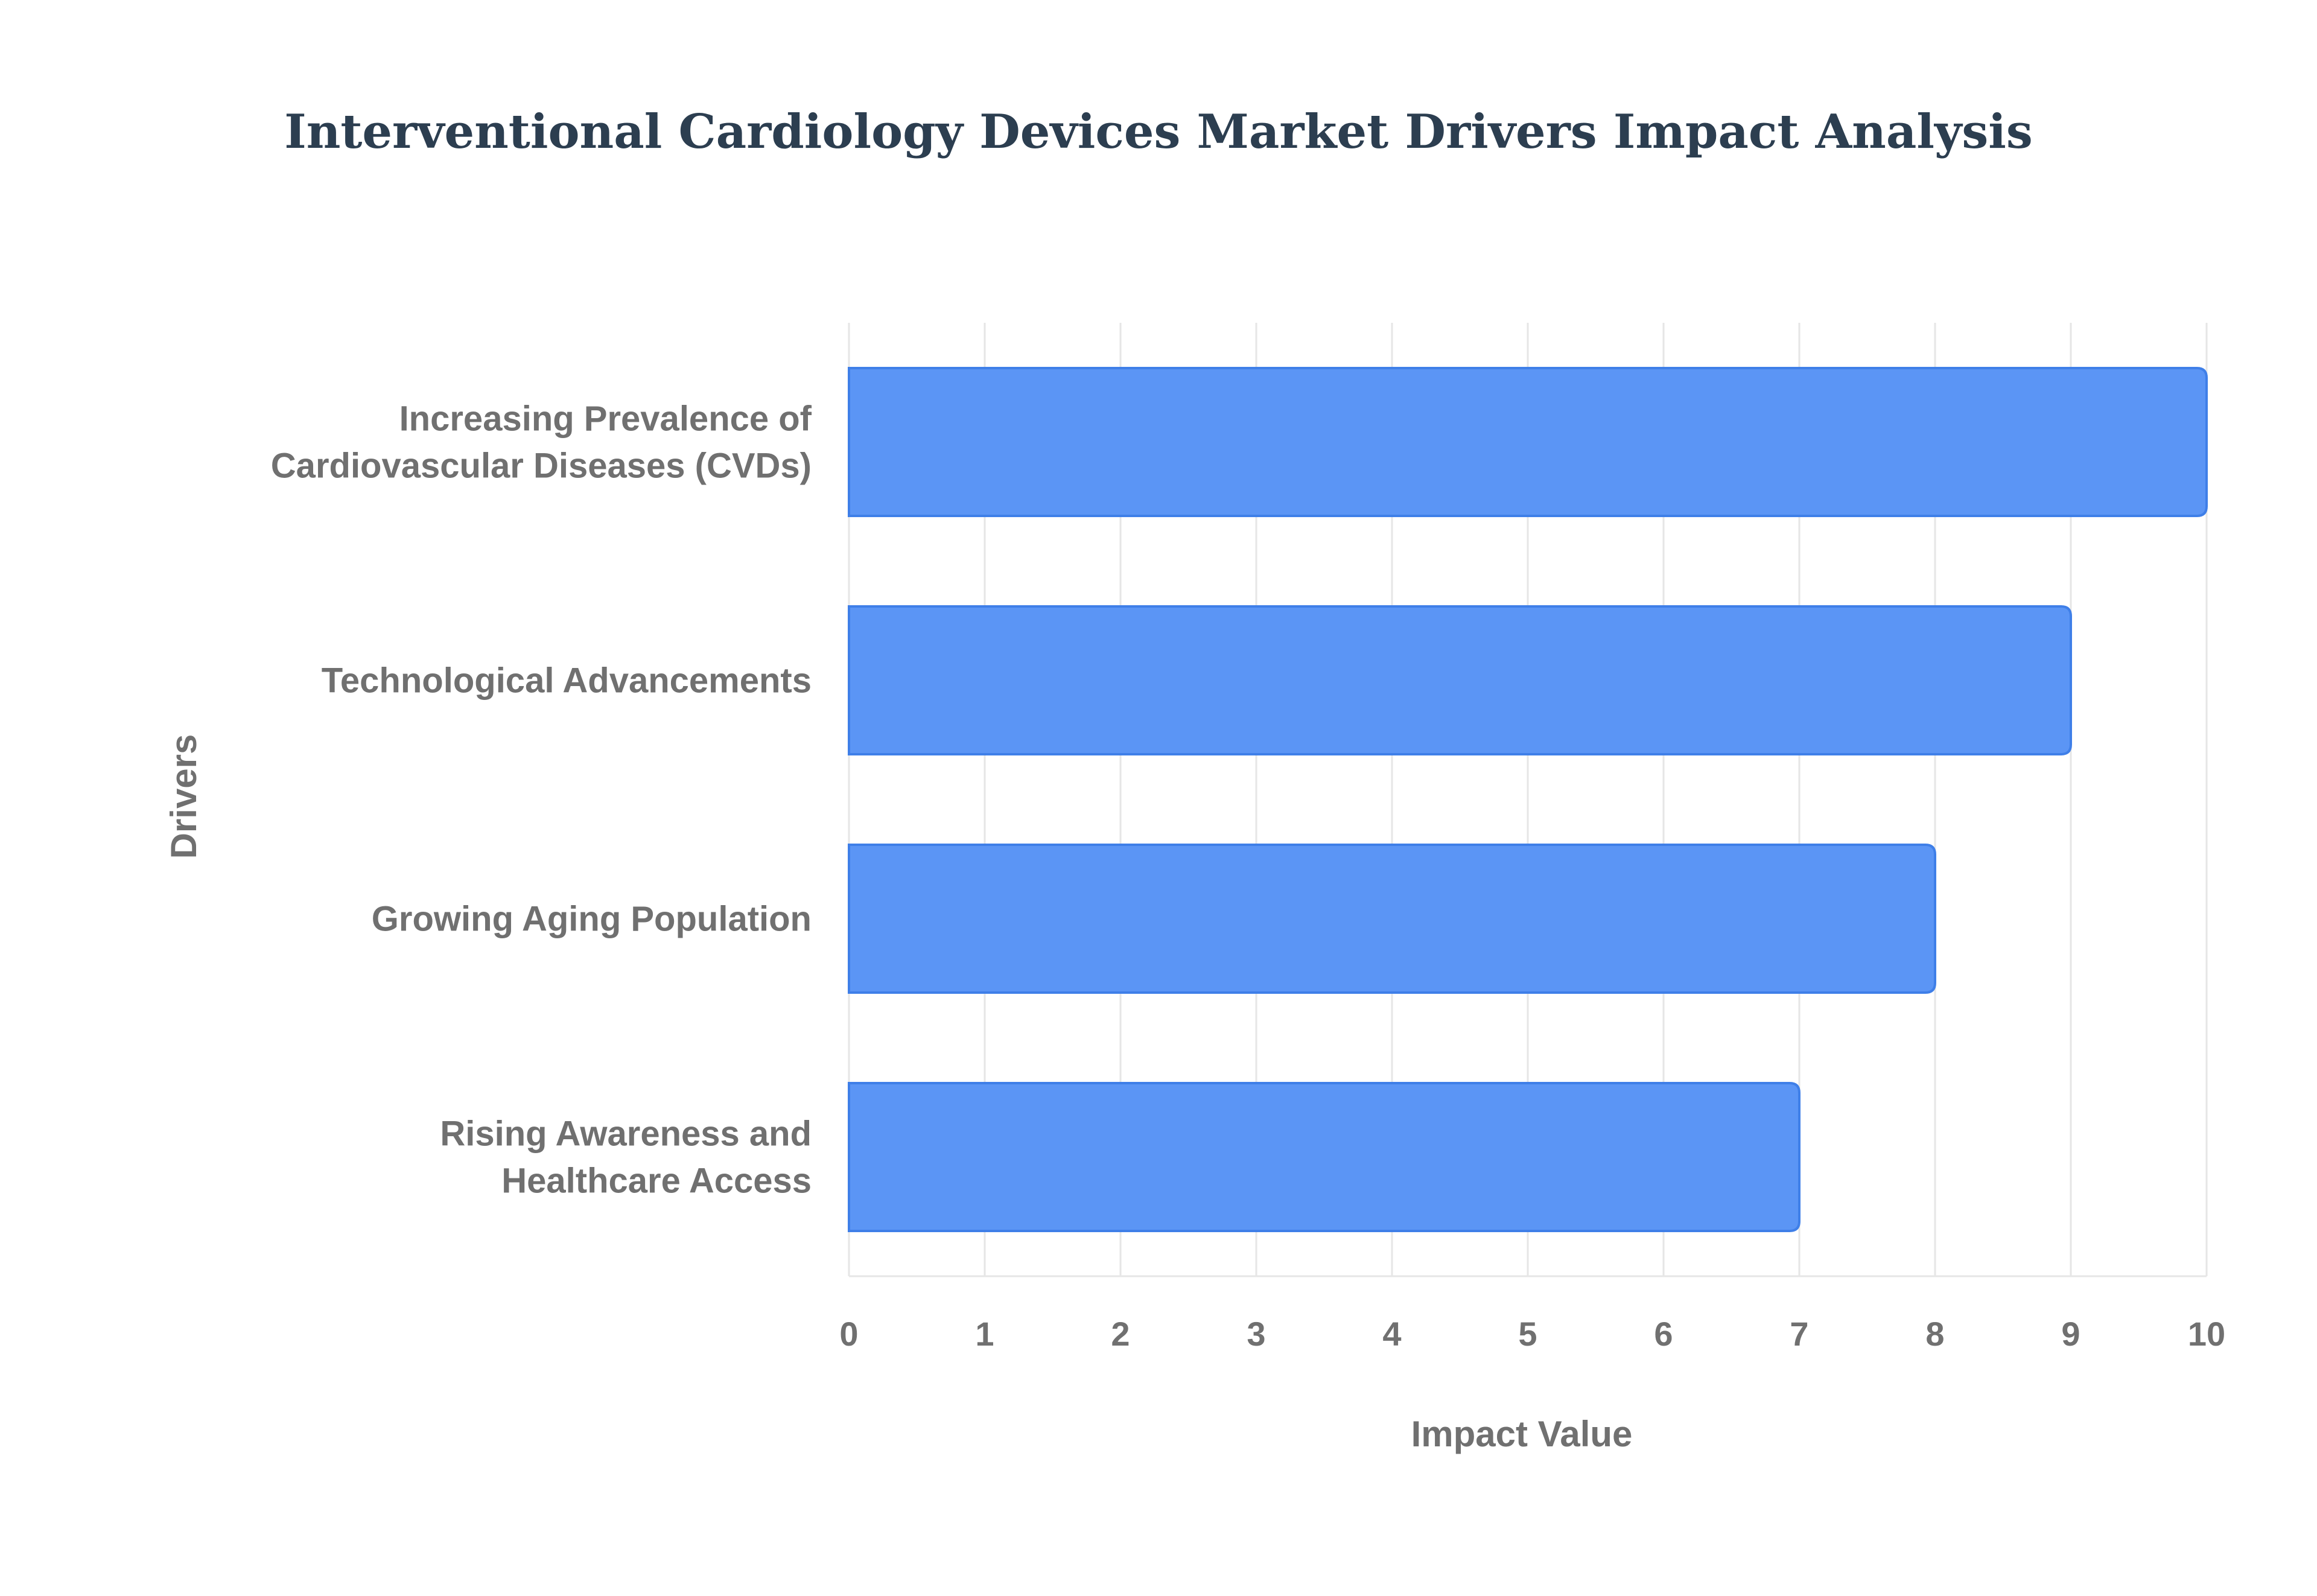  I want to click on x-axis-title: Impact Value, so click(1522, 1434).